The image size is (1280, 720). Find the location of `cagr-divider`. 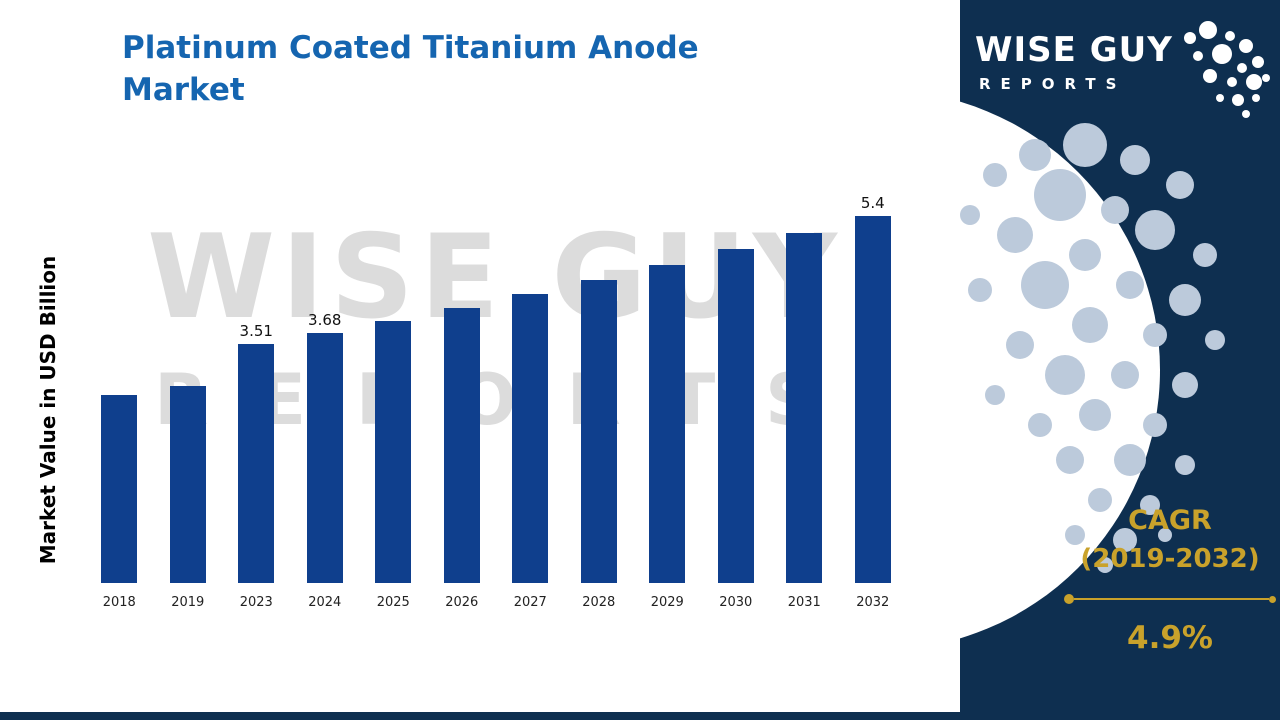

cagr-divider is located at coordinates (1170, 599).